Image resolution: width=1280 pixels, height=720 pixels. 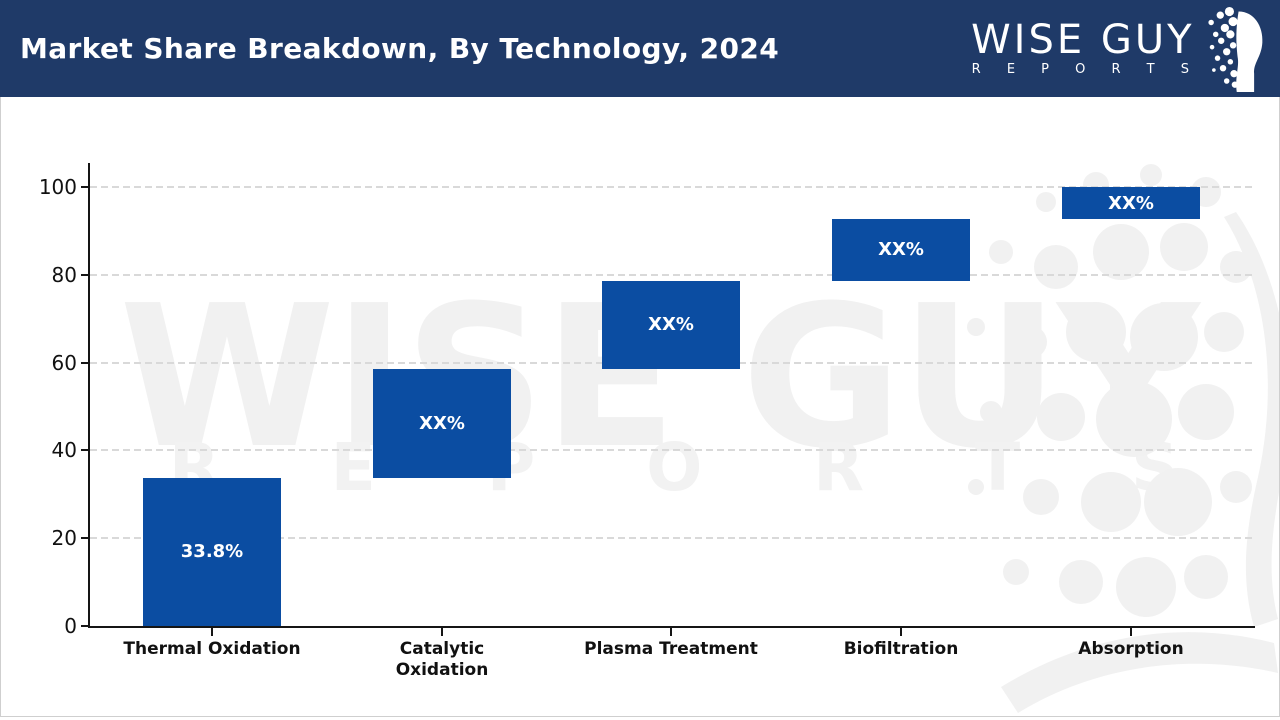 I want to click on bar-value-label: 33.8%, so click(x=212, y=552).